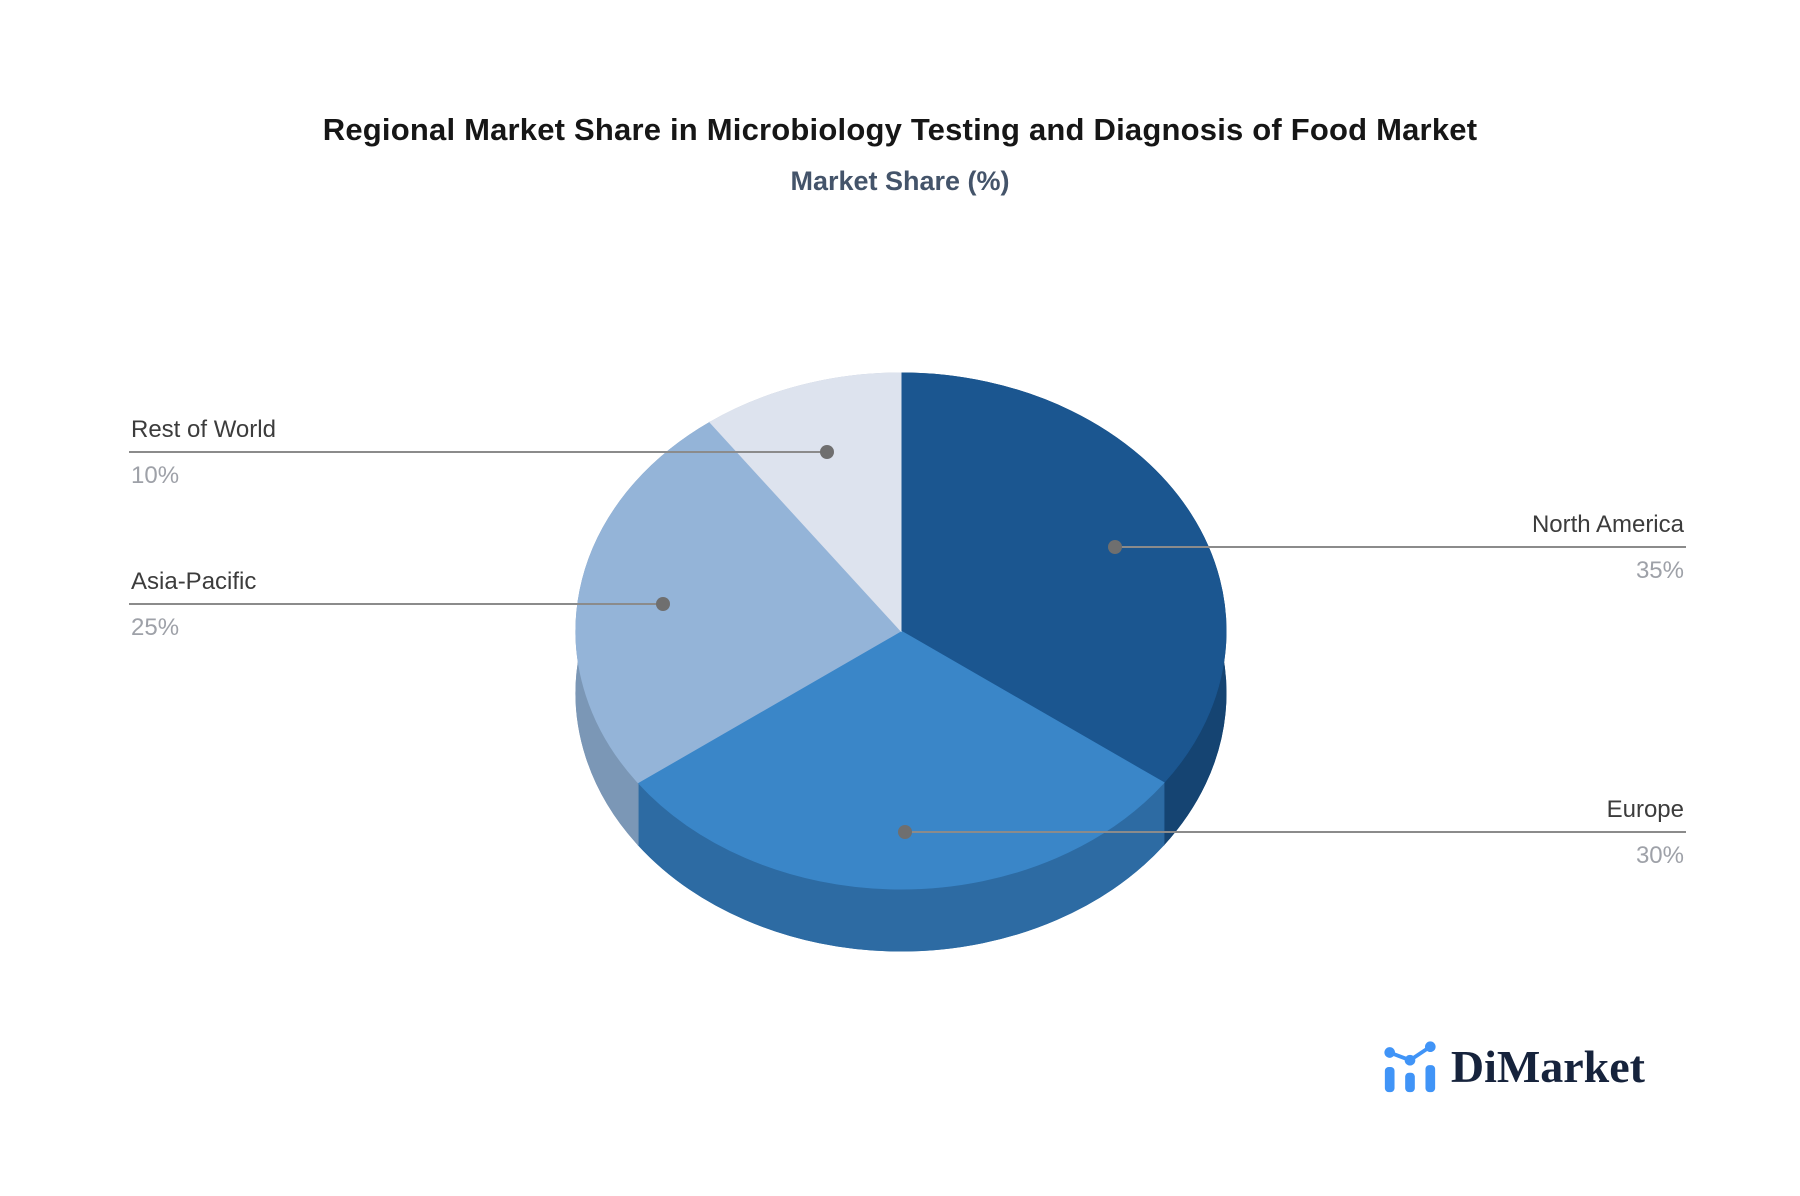  Describe the element at coordinates (900, 181) in the screenshot. I see `chart-subtitle: Market Share (%)` at that location.